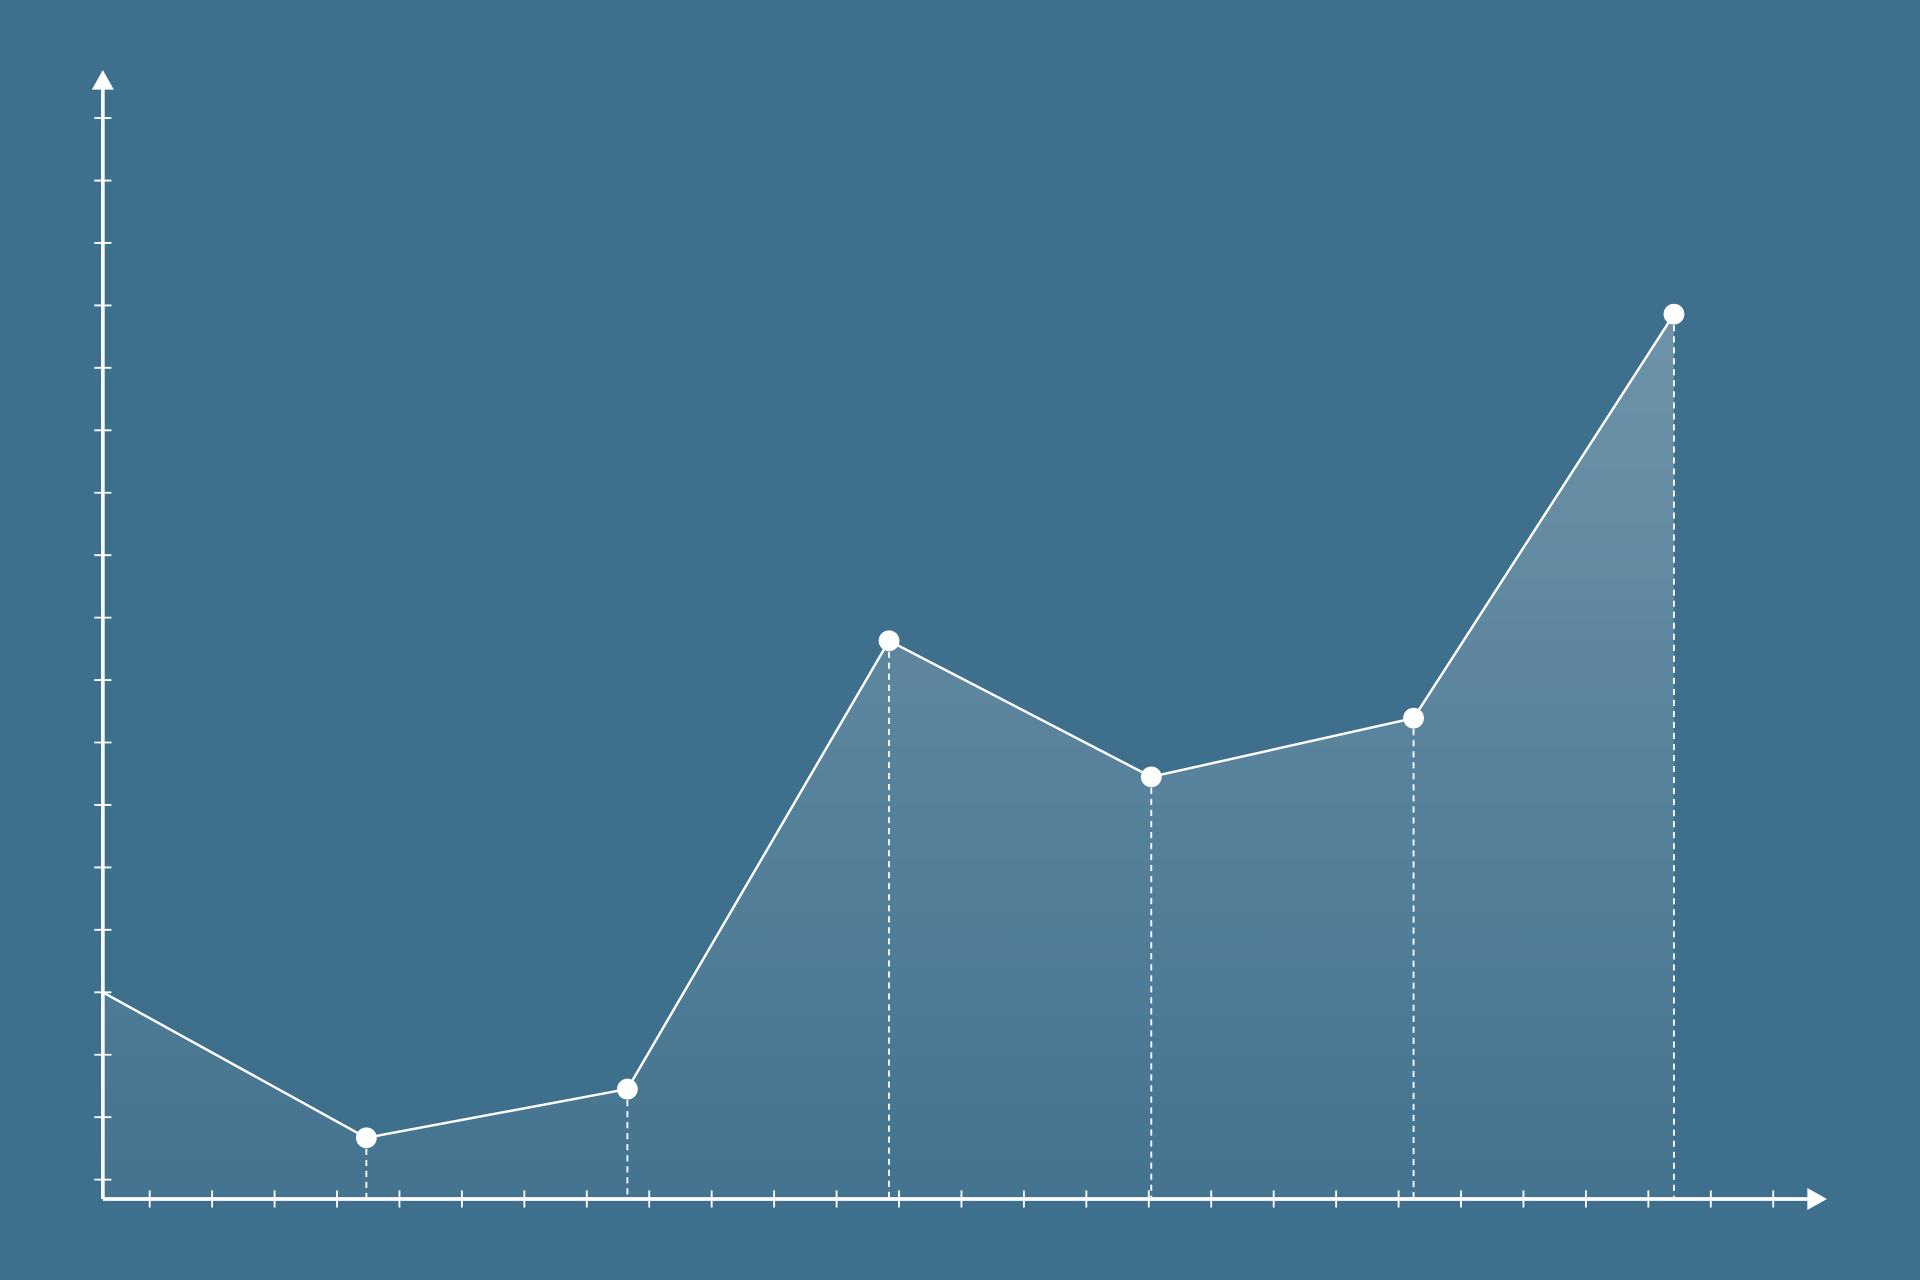 This screenshot has width=1920, height=1280. I want to click on y-axis-arrow, so click(102, 80).